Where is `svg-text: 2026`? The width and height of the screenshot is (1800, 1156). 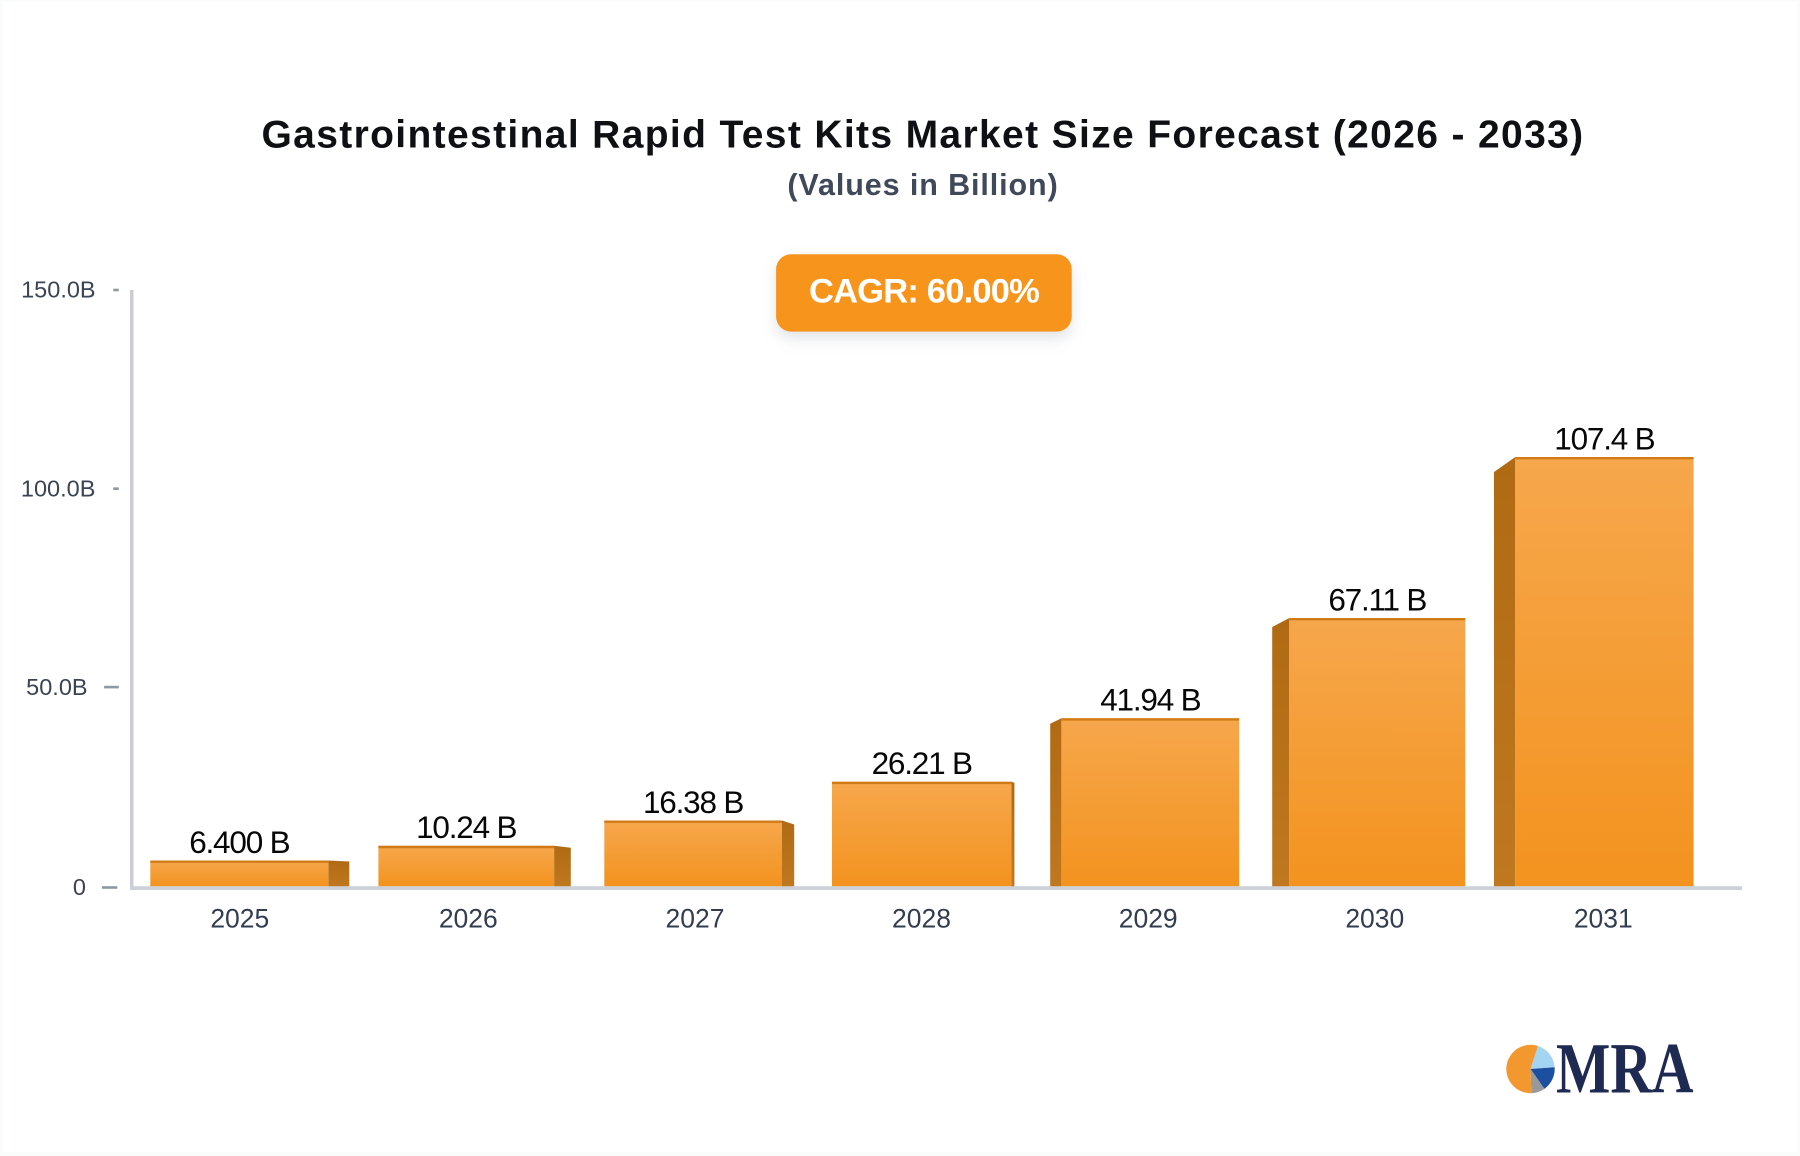 svg-text: 2026 is located at coordinates (468, 919).